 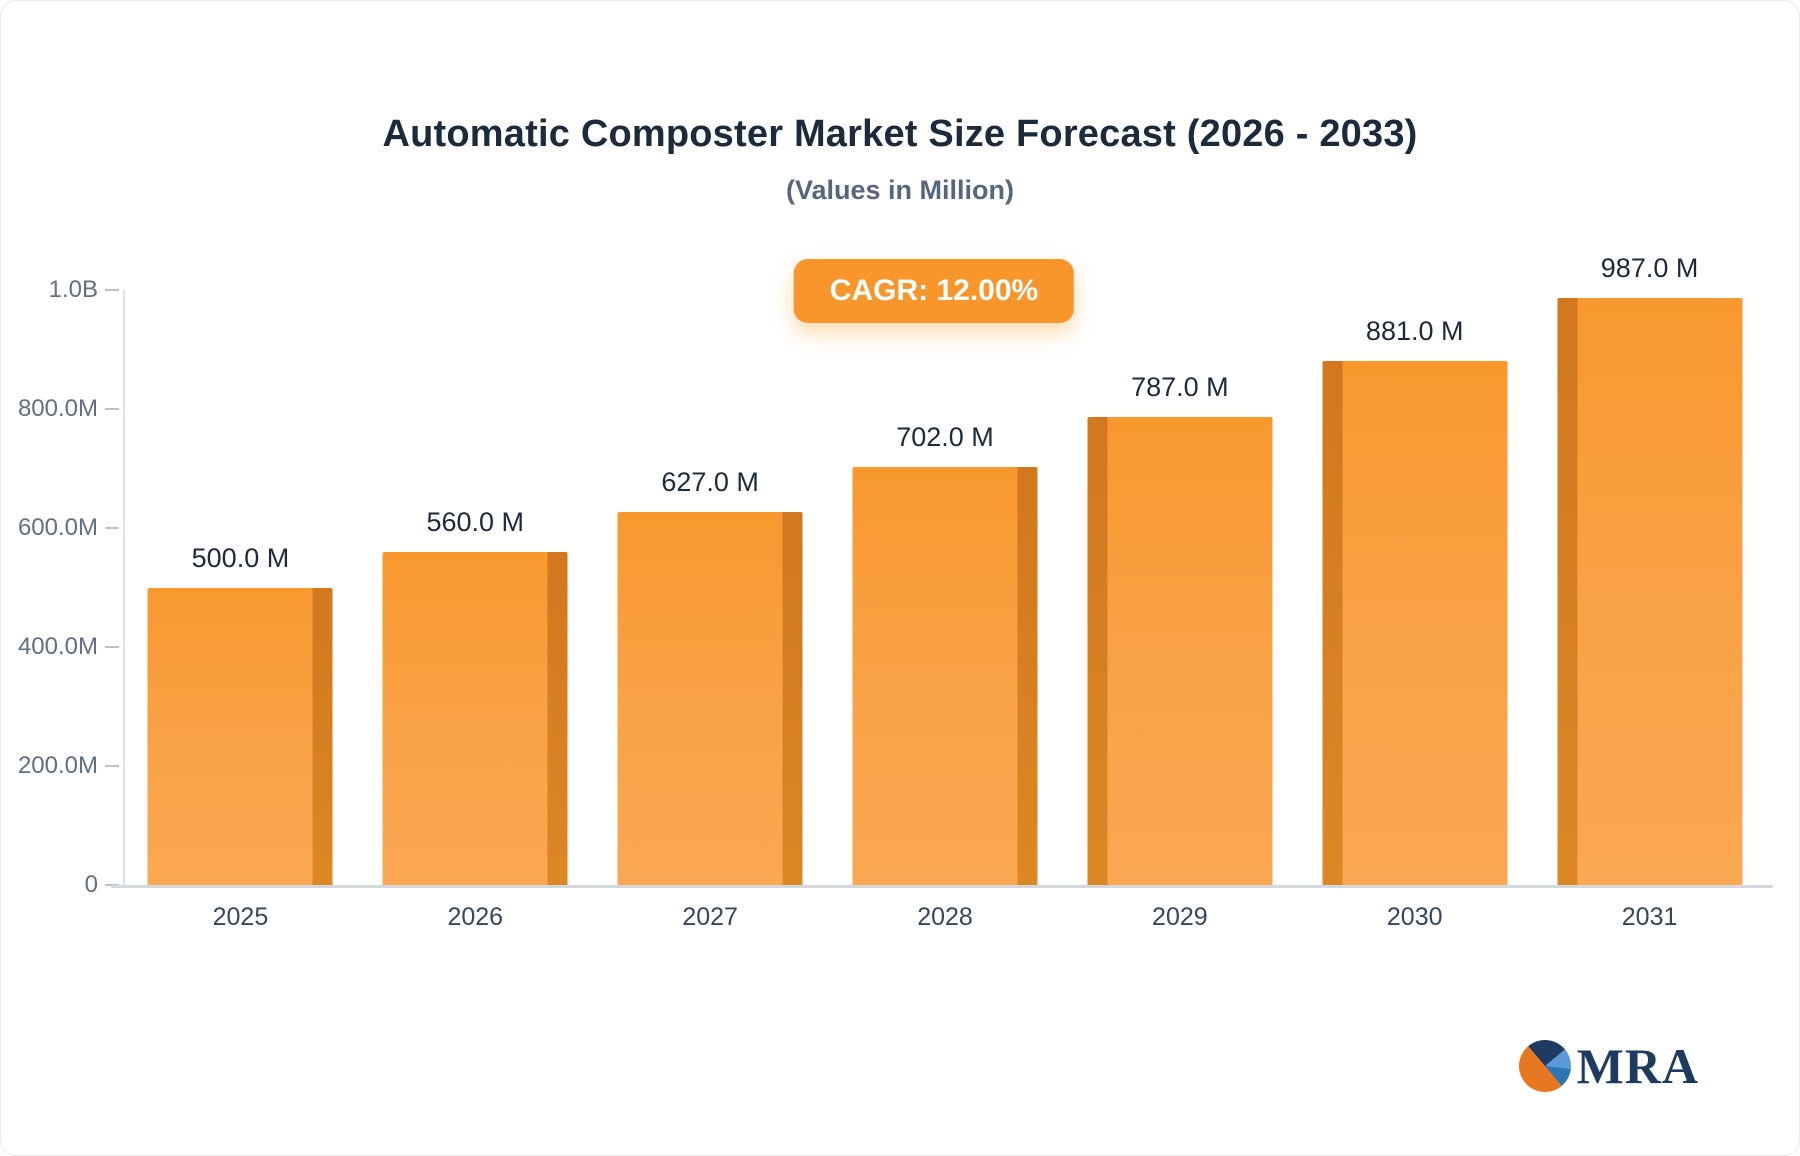 I want to click on brand-logo: MRA, so click(x=1608, y=1066).